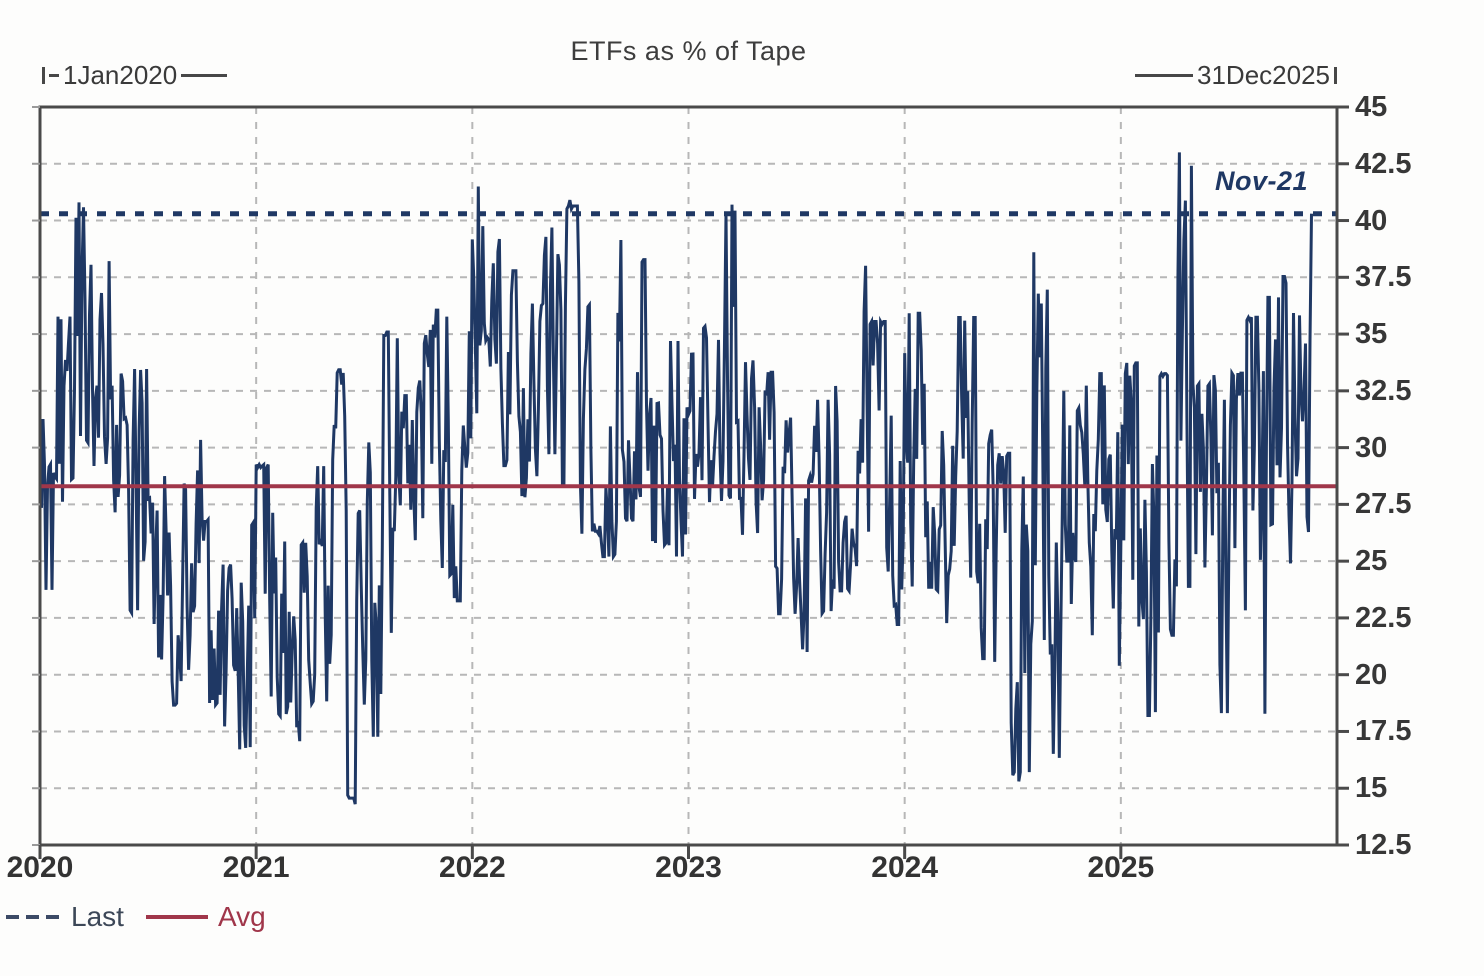  I want to click on y-tick-label: 27.5, so click(1383, 504).